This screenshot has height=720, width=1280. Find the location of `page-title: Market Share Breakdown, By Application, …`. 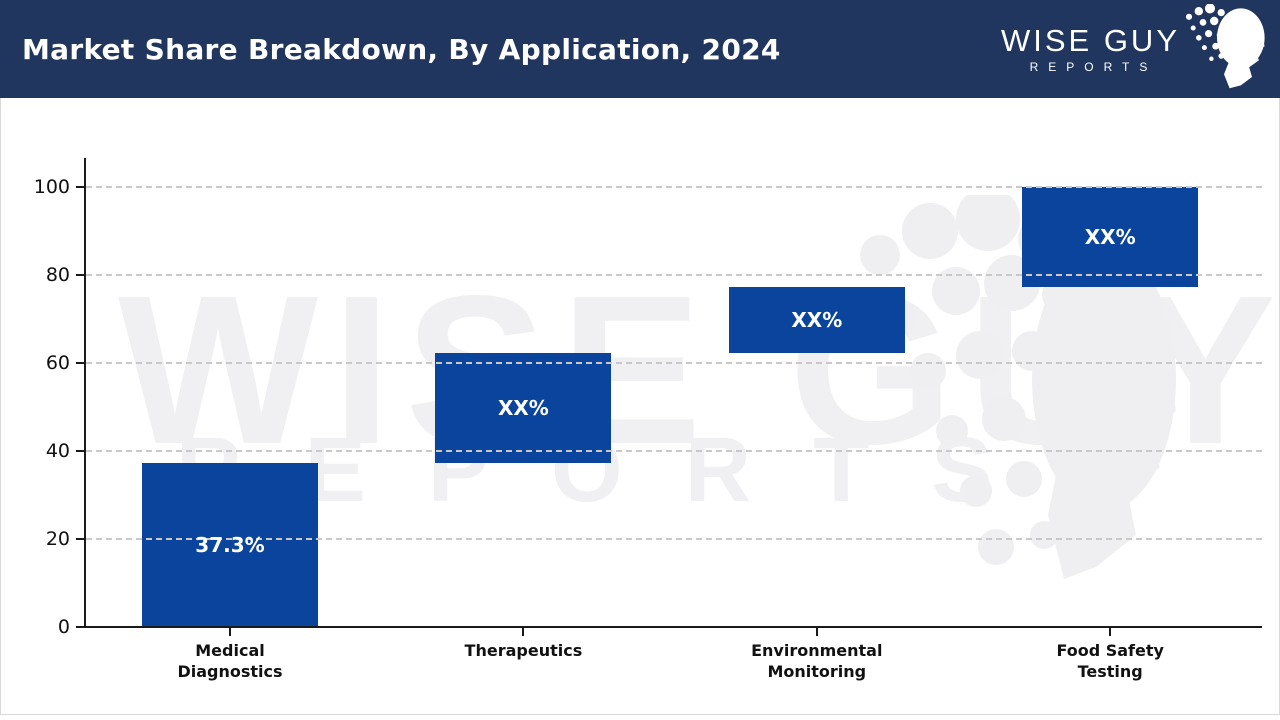

page-title: Market Share Breakdown, By Application, … is located at coordinates (401, 49).